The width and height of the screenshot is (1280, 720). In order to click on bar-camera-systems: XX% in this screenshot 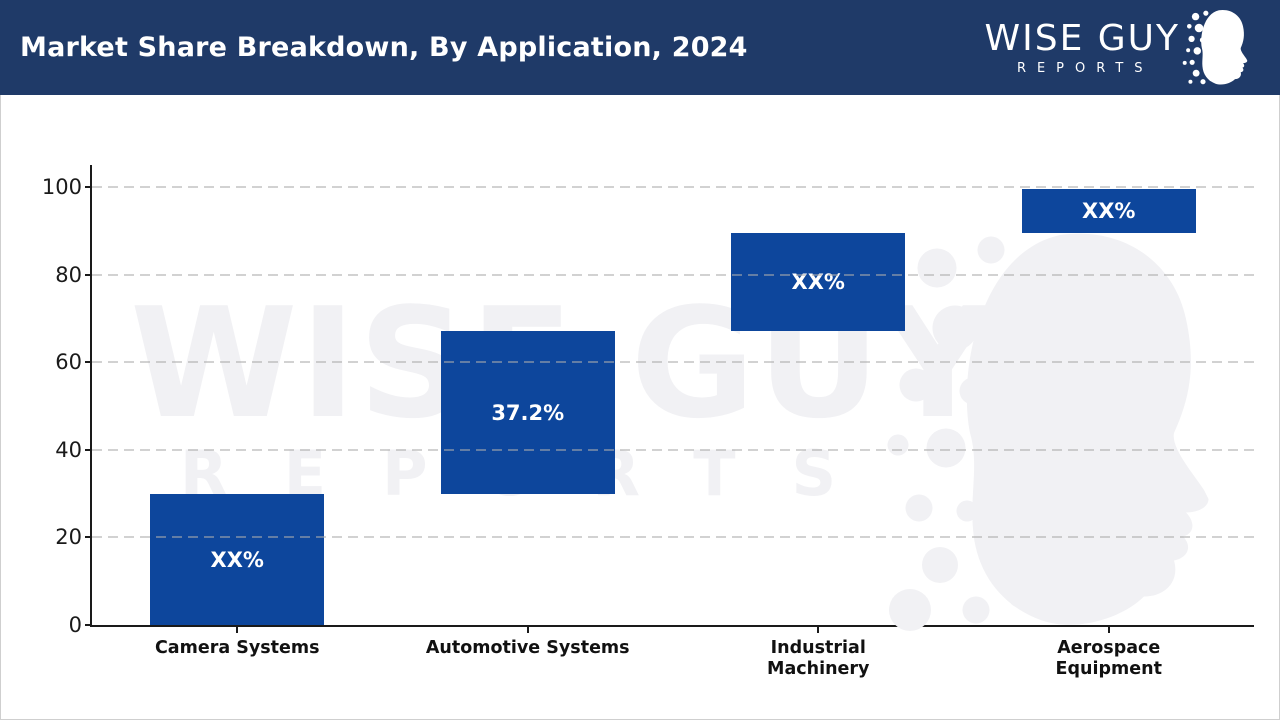, I will do `click(237, 559)`.